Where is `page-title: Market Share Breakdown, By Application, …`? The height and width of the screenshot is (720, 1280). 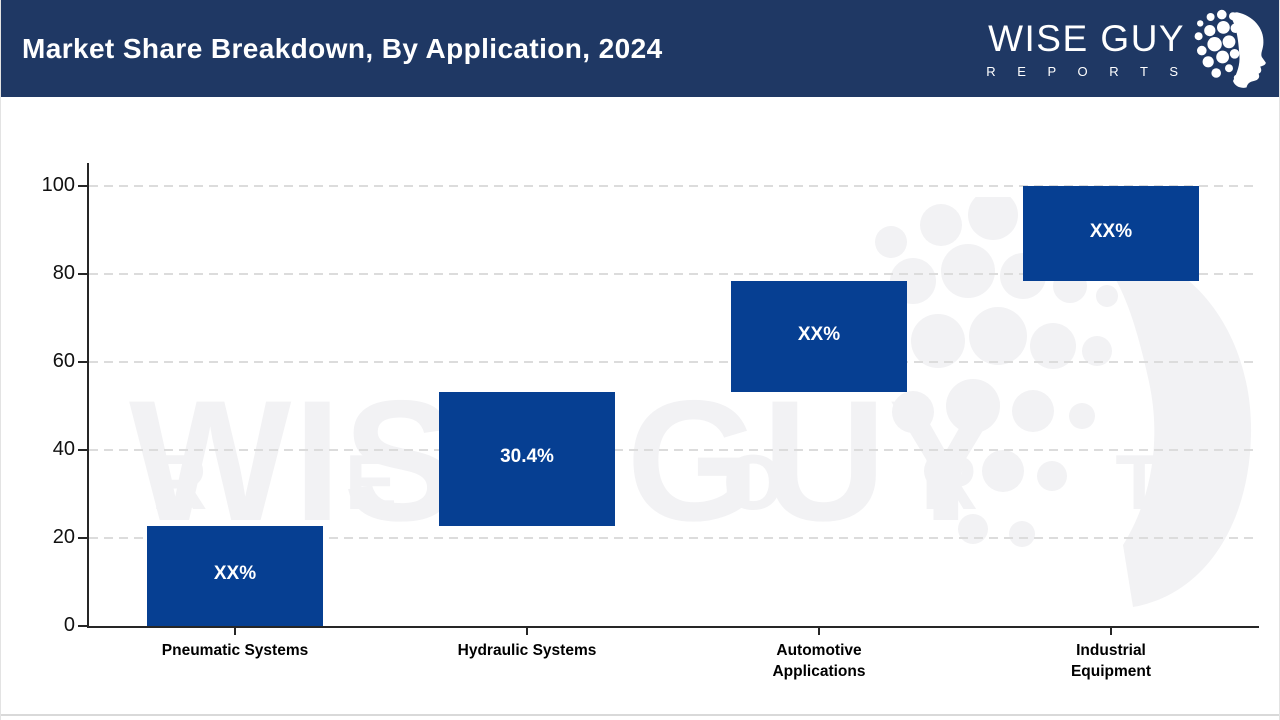 page-title: Market Share Breakdown, By Application, … is located at coordinates (342, 48).